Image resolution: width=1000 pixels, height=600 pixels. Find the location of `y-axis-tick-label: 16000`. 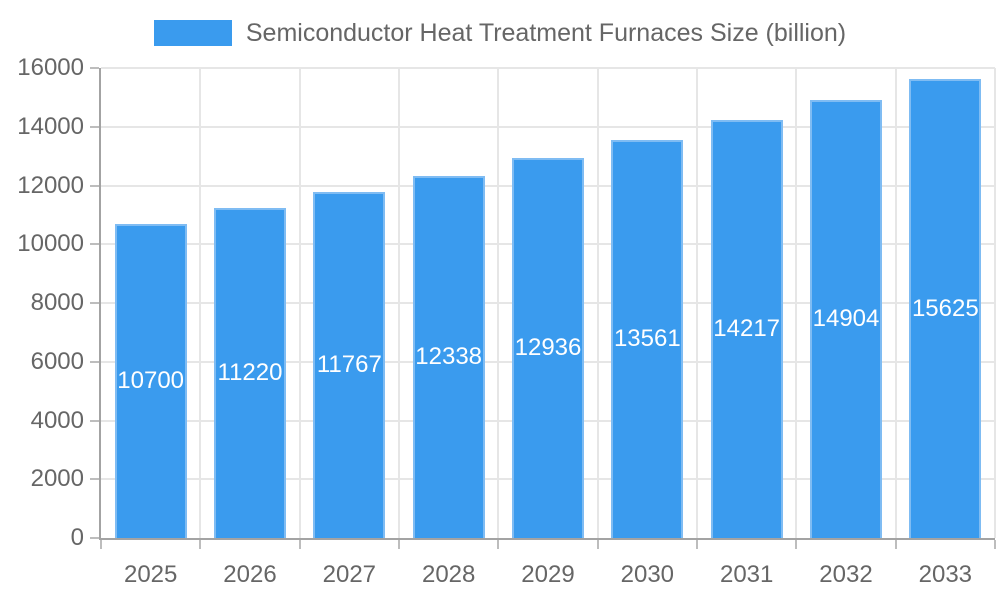

y-axis-tick-label: 16000 is located at coordinates (50, 67).